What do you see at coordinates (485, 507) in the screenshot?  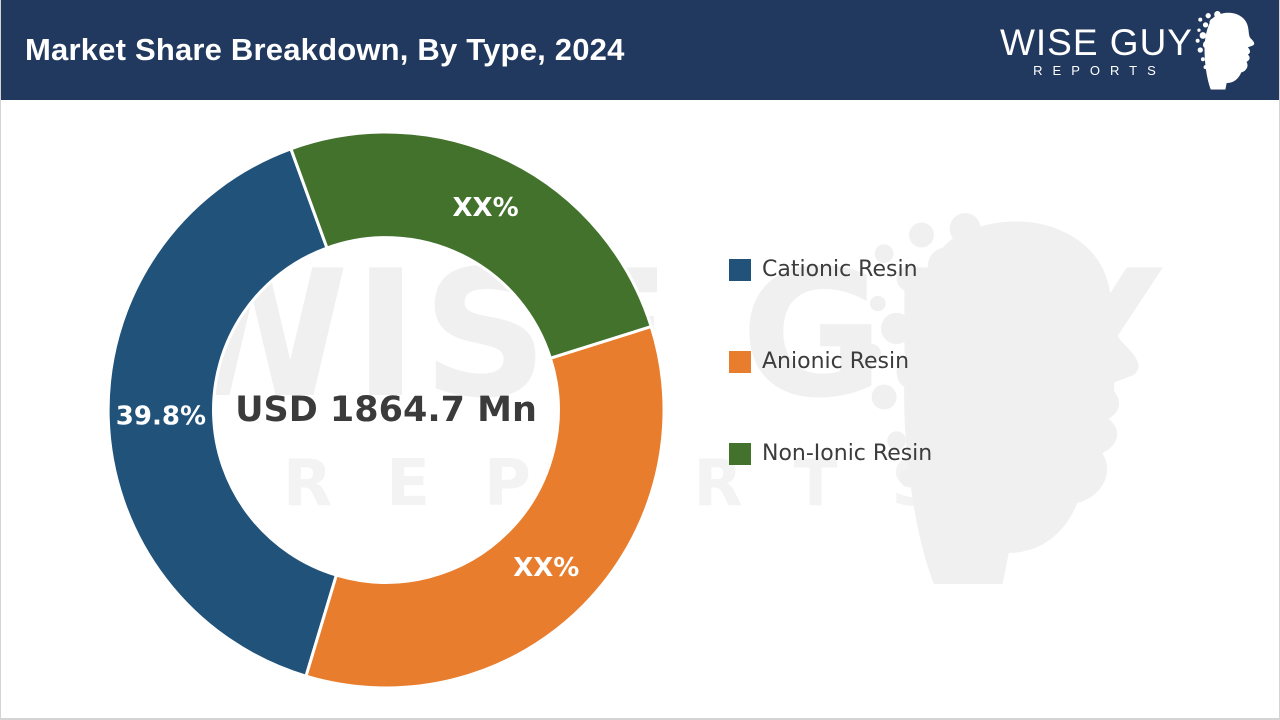 I see `slice-anionic-resin` at bounding box center [485, 507].